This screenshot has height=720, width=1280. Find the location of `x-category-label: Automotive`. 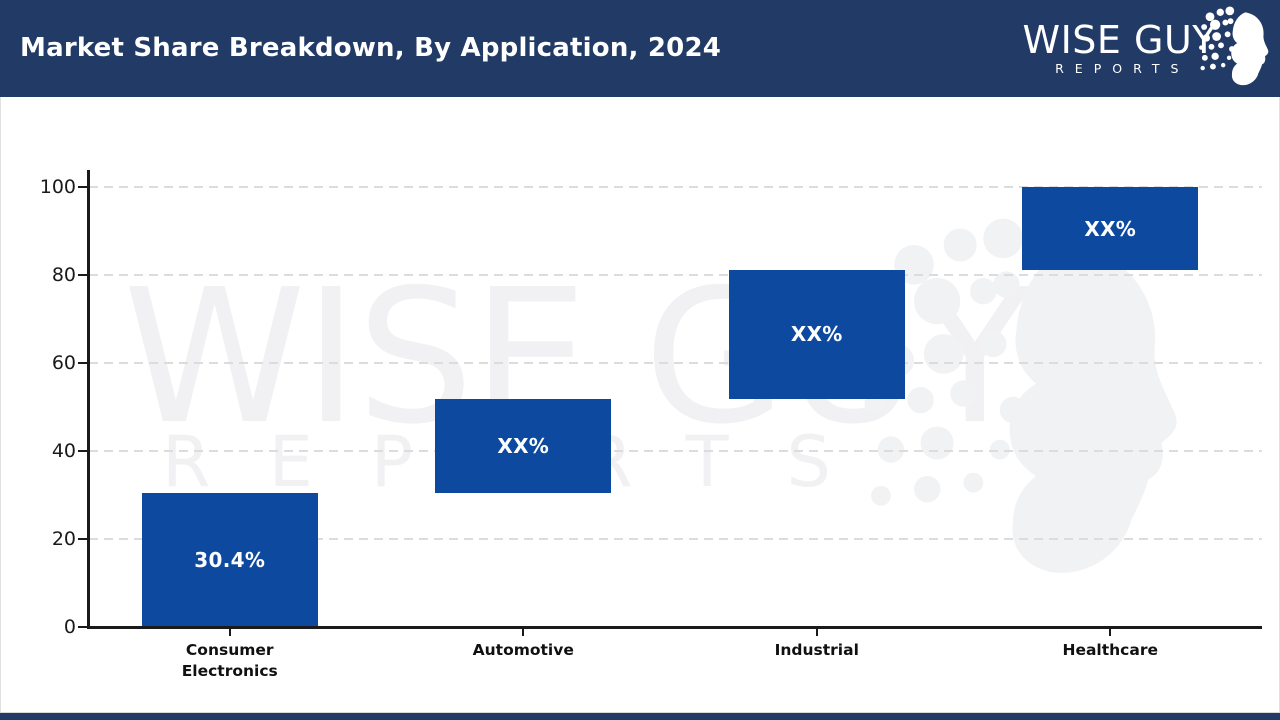

x-category-label: Automotive is located at coordinates (523, 650).